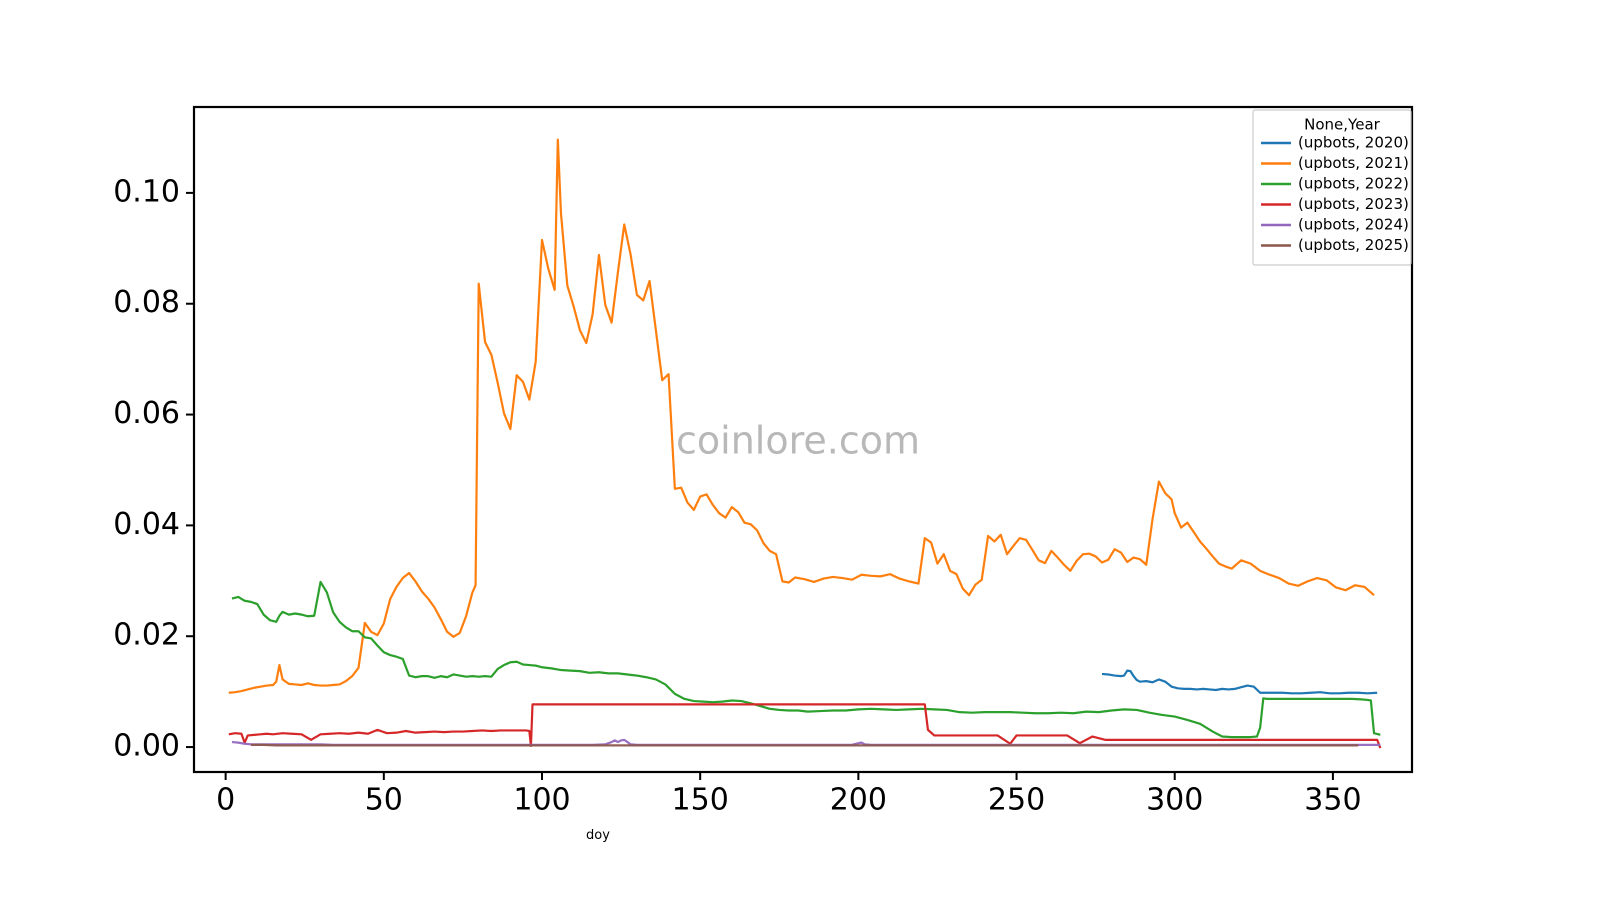  Describe the element at coordinates (1353, 204) in the screenshot. I see `legend-label-2023: (upbots, 2023)` at that location.